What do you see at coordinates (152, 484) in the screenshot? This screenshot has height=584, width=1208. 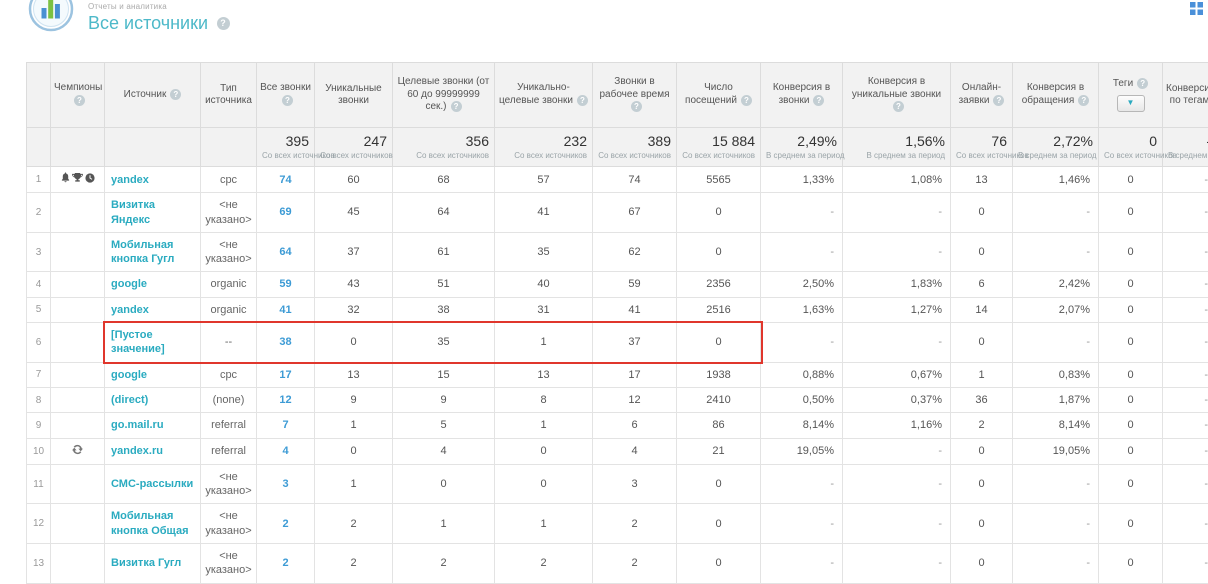 I see `source-link: СМС-рассылки` at bounding box center [152, 484].